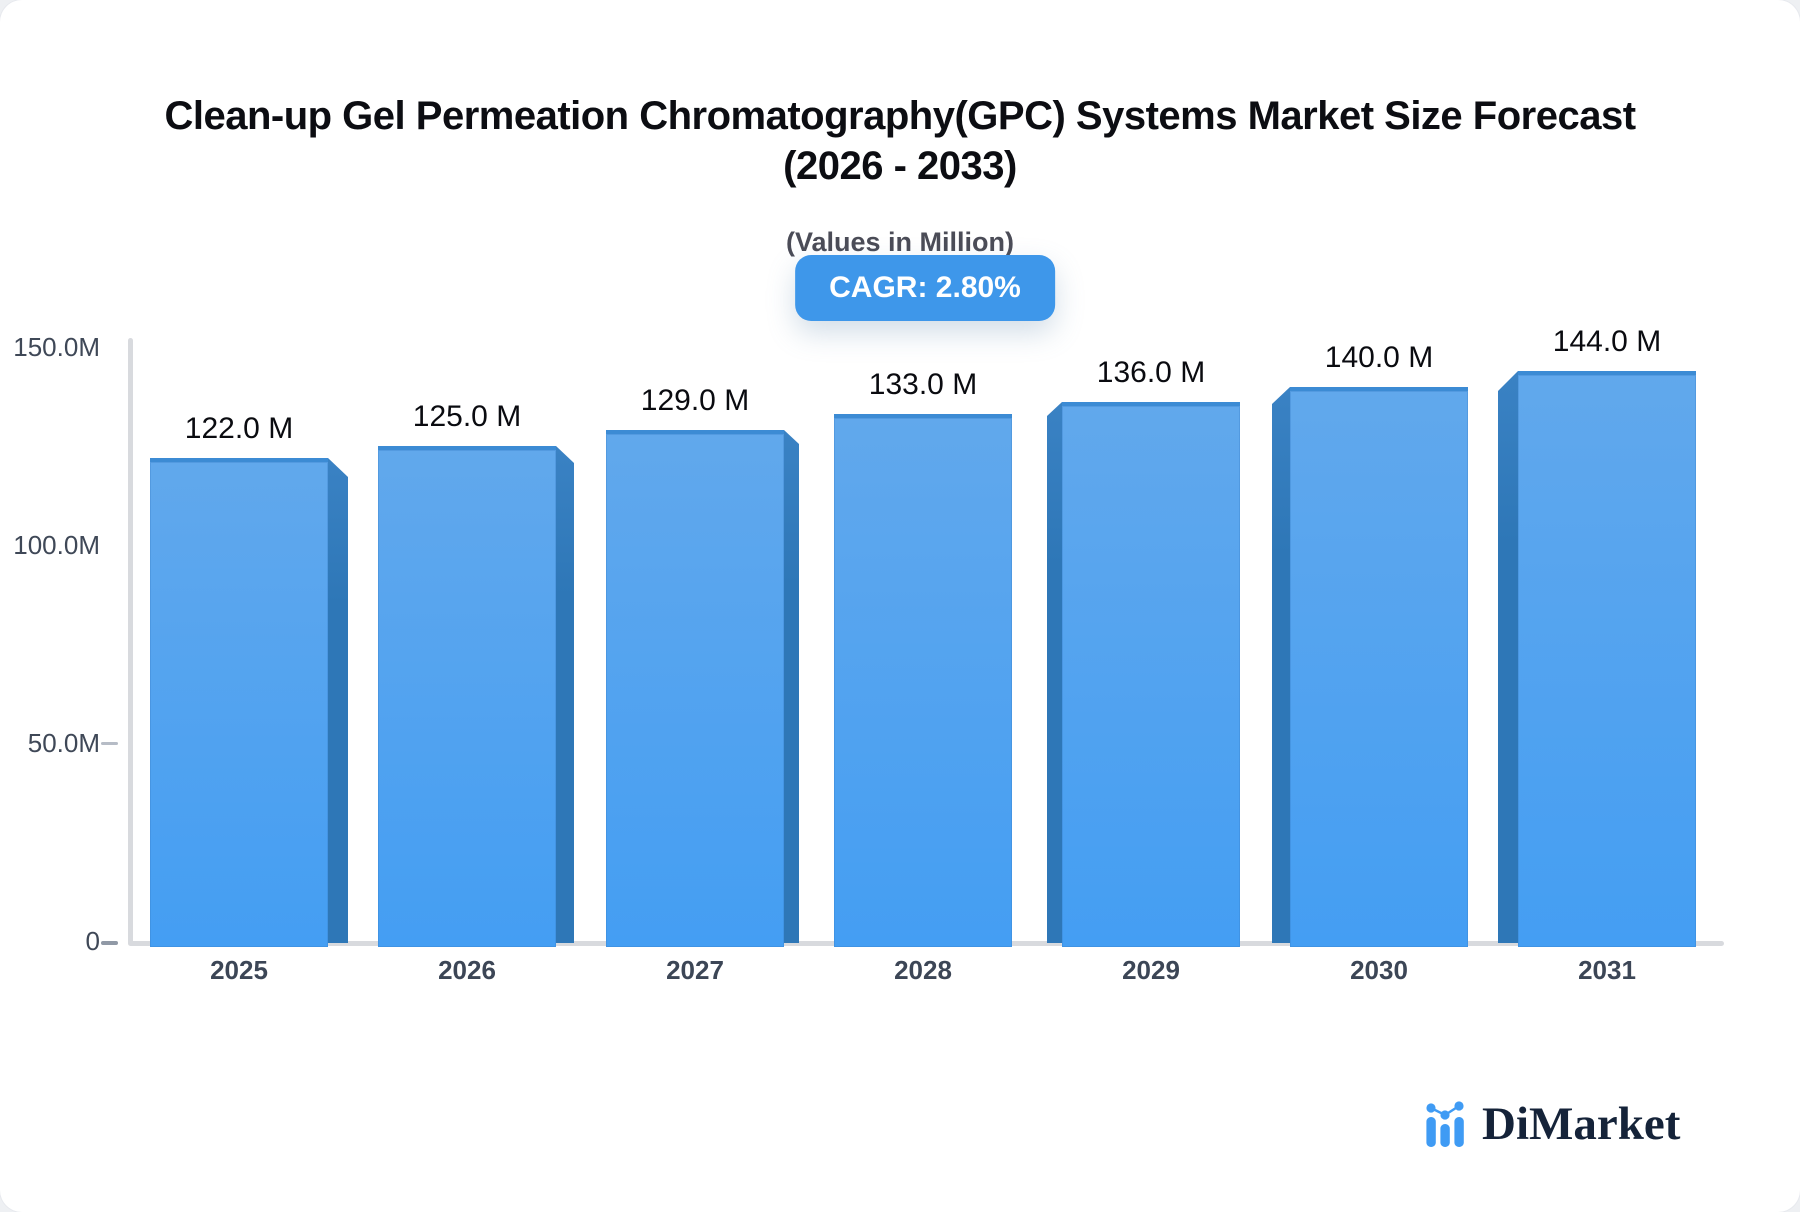 Image resolution: width=1800 pixels, height=1212 pixels. What do you see at coordinates (338, 700) in the screenshot?
I see `bar-2025-side-face` at bounding box center [338, 700].